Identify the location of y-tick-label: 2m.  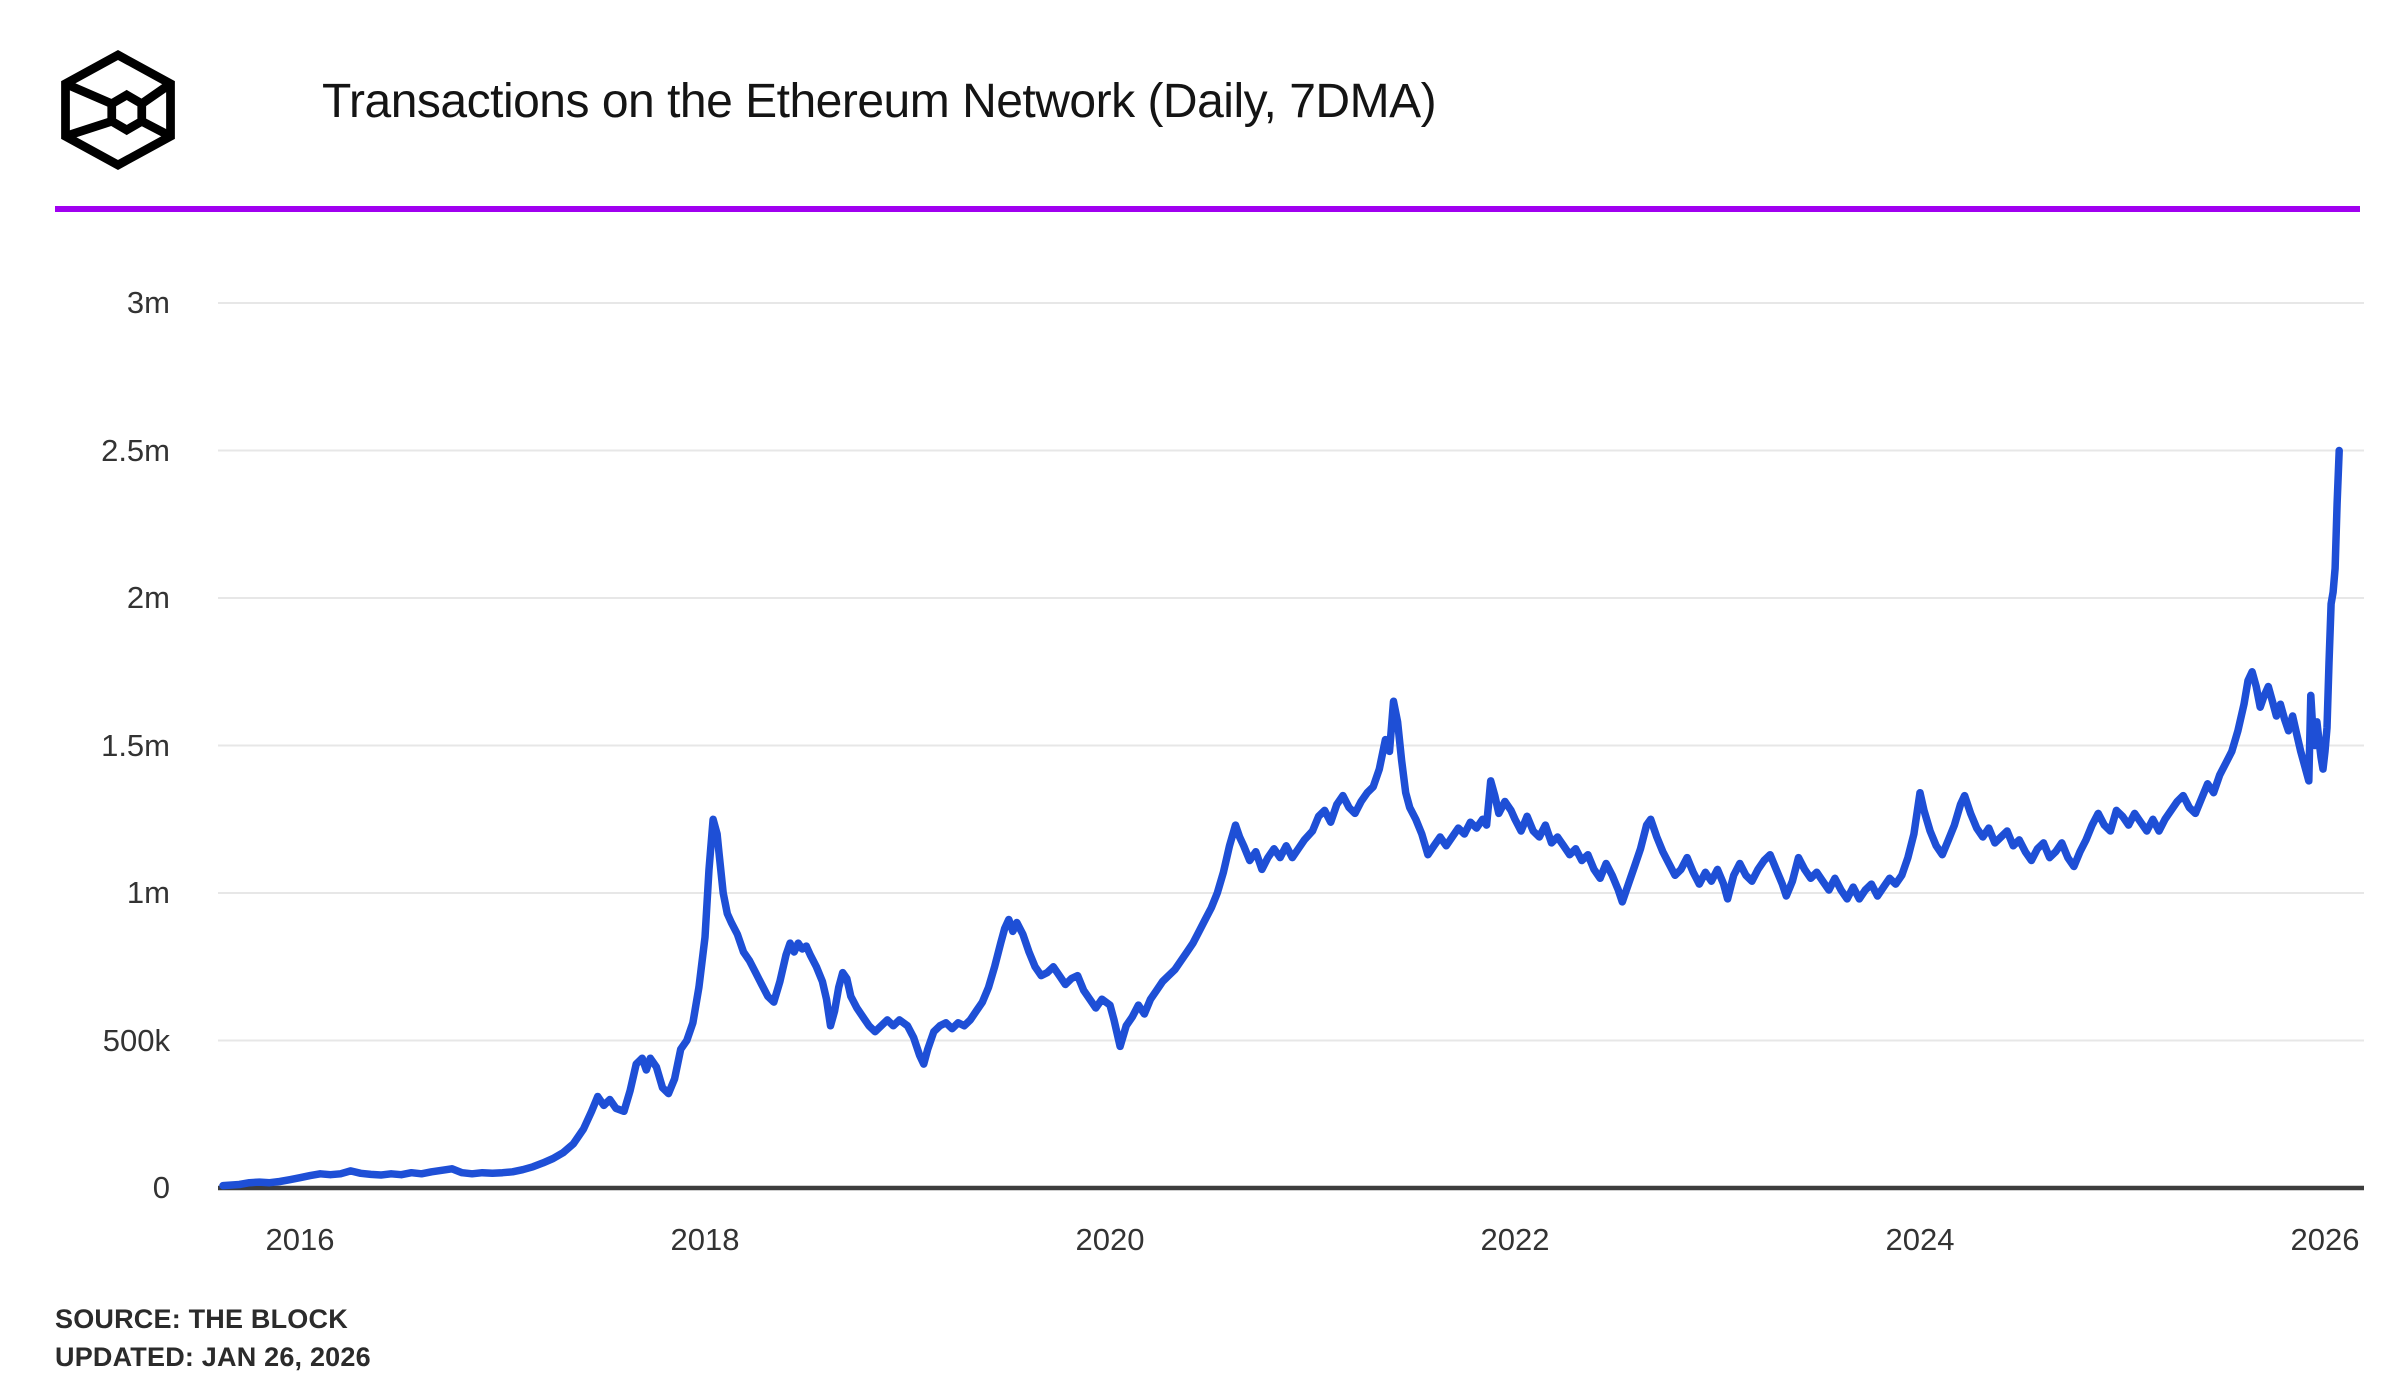
(148, 597).